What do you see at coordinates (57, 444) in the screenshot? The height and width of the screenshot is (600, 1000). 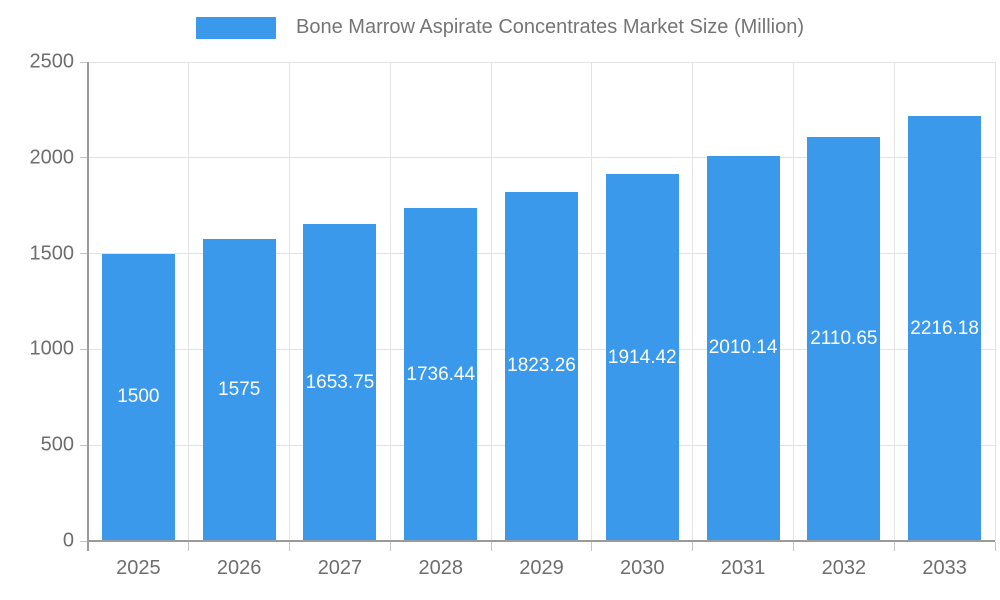 I see `y-axis-tick-label: 500` at bounding box center [57, 444].